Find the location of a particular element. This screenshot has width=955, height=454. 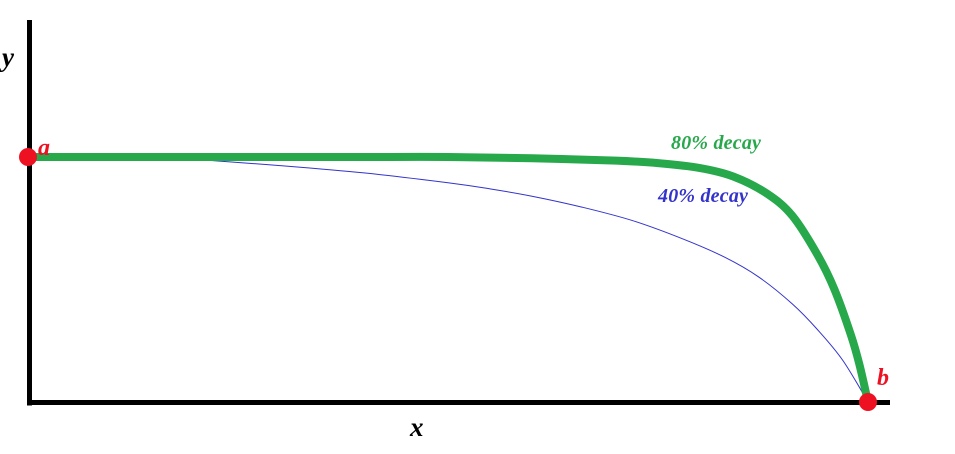

series-label-80-decay: 80% decay is located at coordinates (716, 143).